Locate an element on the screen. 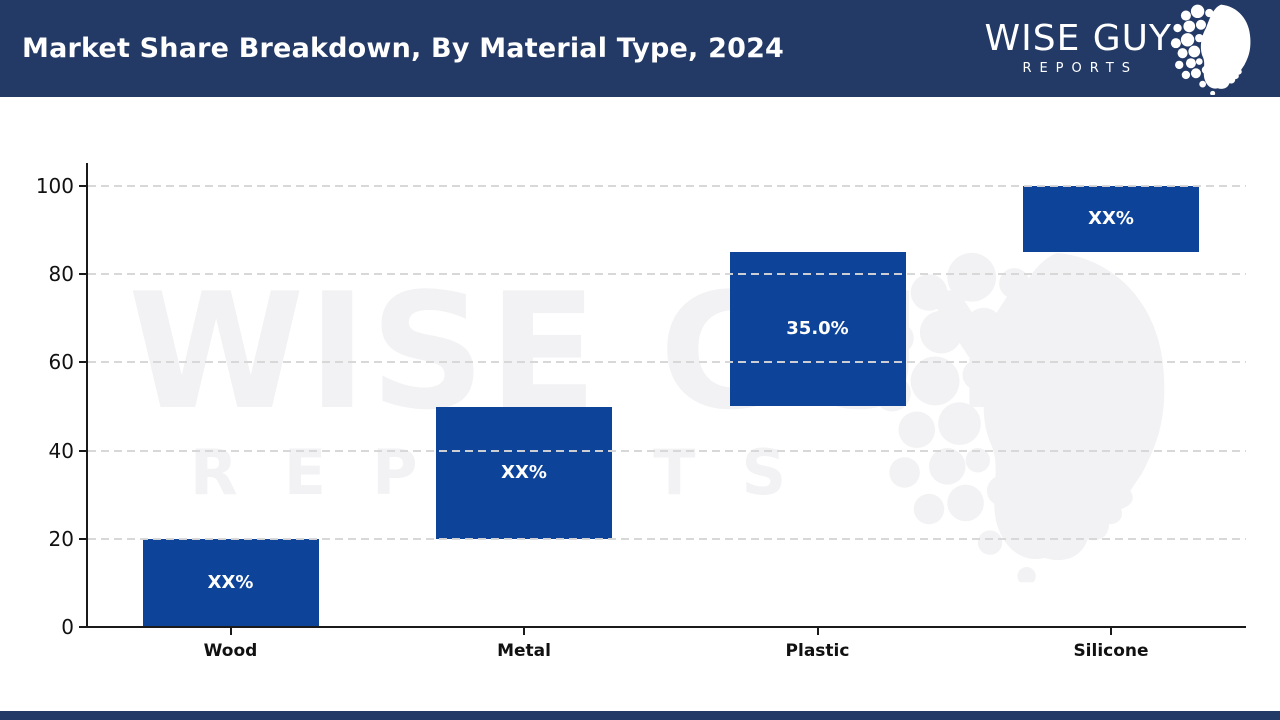 The height and width of the screenshot is (720, 1280). y-tick-label: 100 is located at coordinates (54, 186).